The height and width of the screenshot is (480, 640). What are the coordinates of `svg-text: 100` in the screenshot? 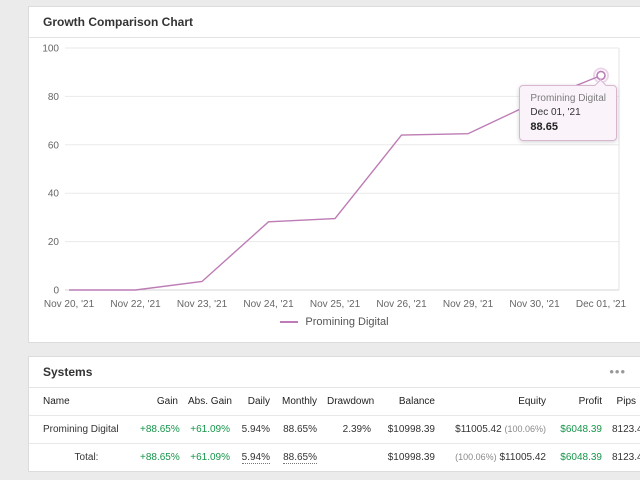 It's located at (50, 49).